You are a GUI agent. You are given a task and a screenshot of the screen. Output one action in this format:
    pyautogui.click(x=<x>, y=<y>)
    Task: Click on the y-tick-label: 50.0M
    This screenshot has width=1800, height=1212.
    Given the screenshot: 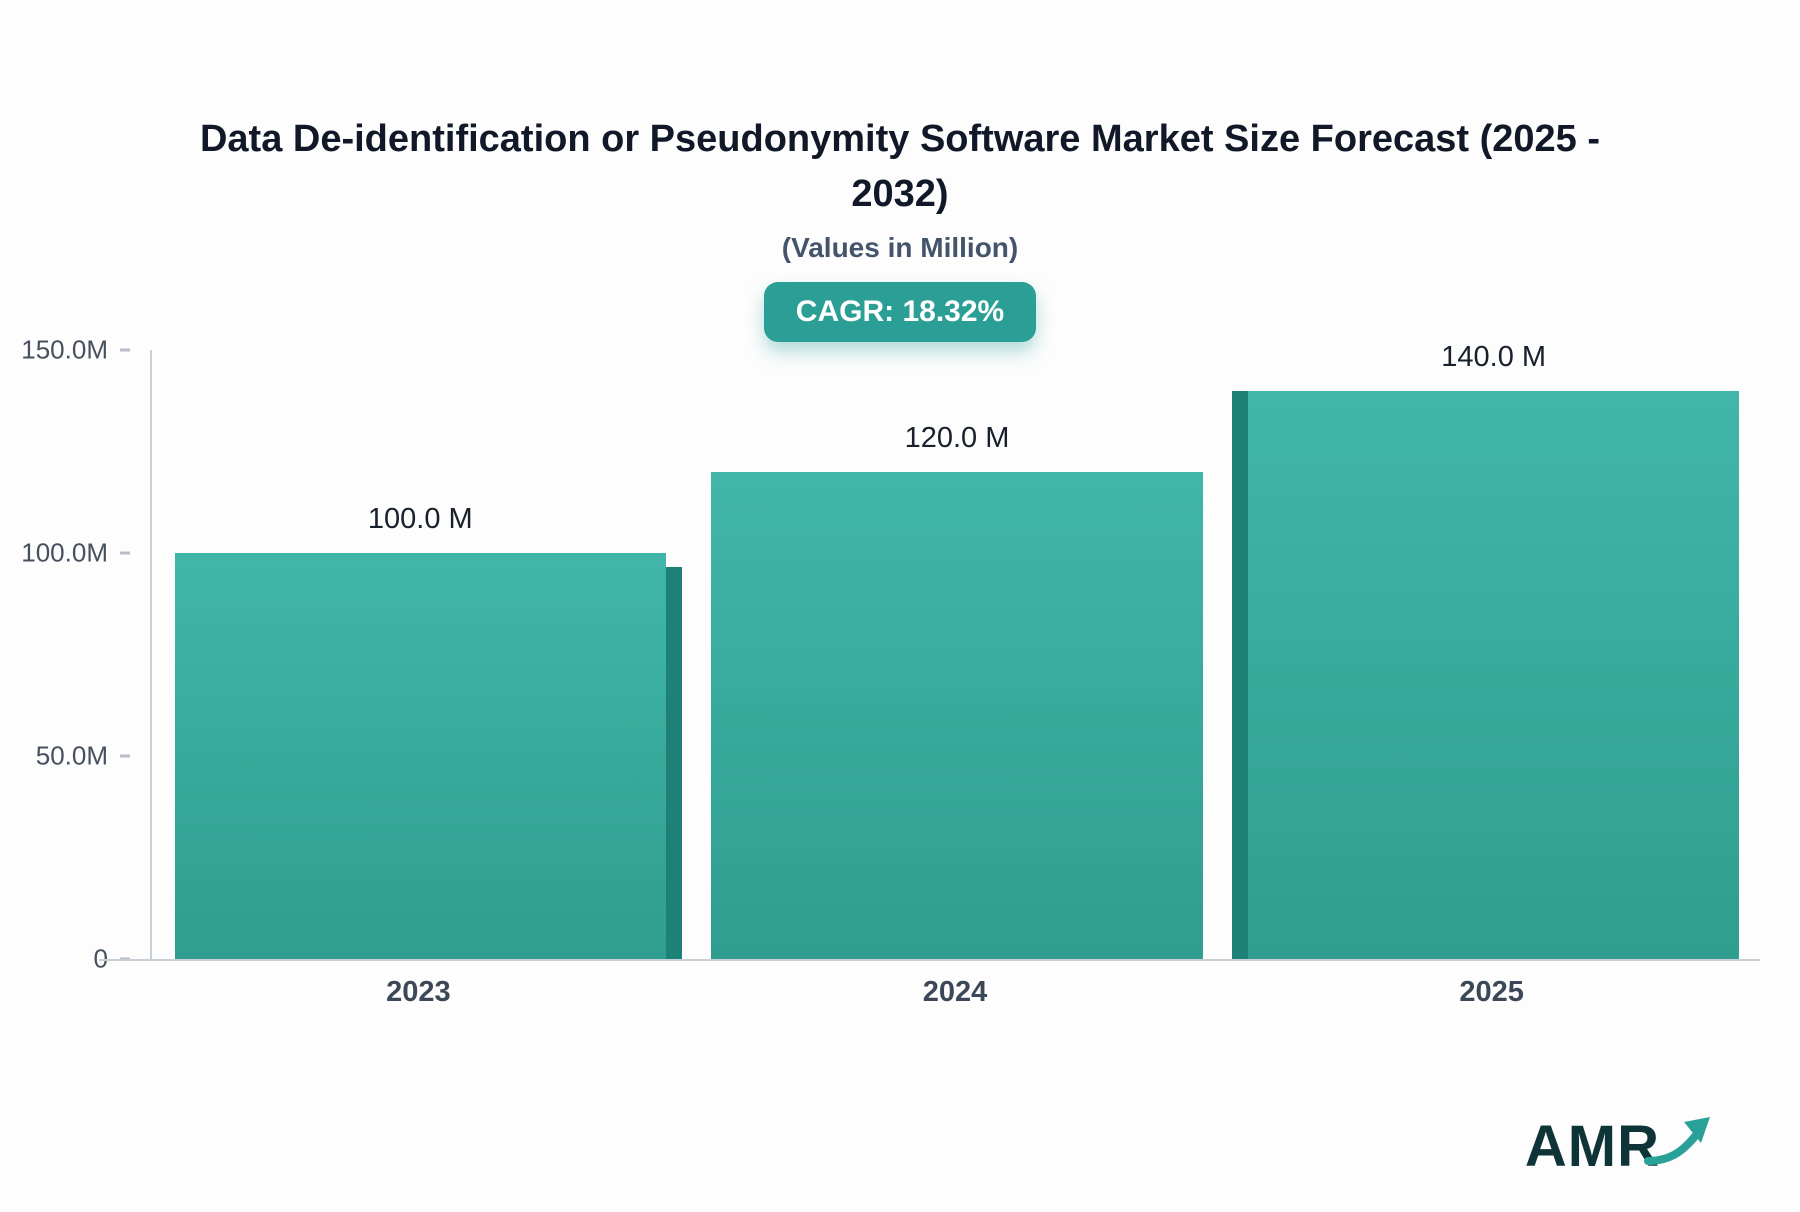 What is the action you would take?
    pyautogui.click(x=71, y=755)
    